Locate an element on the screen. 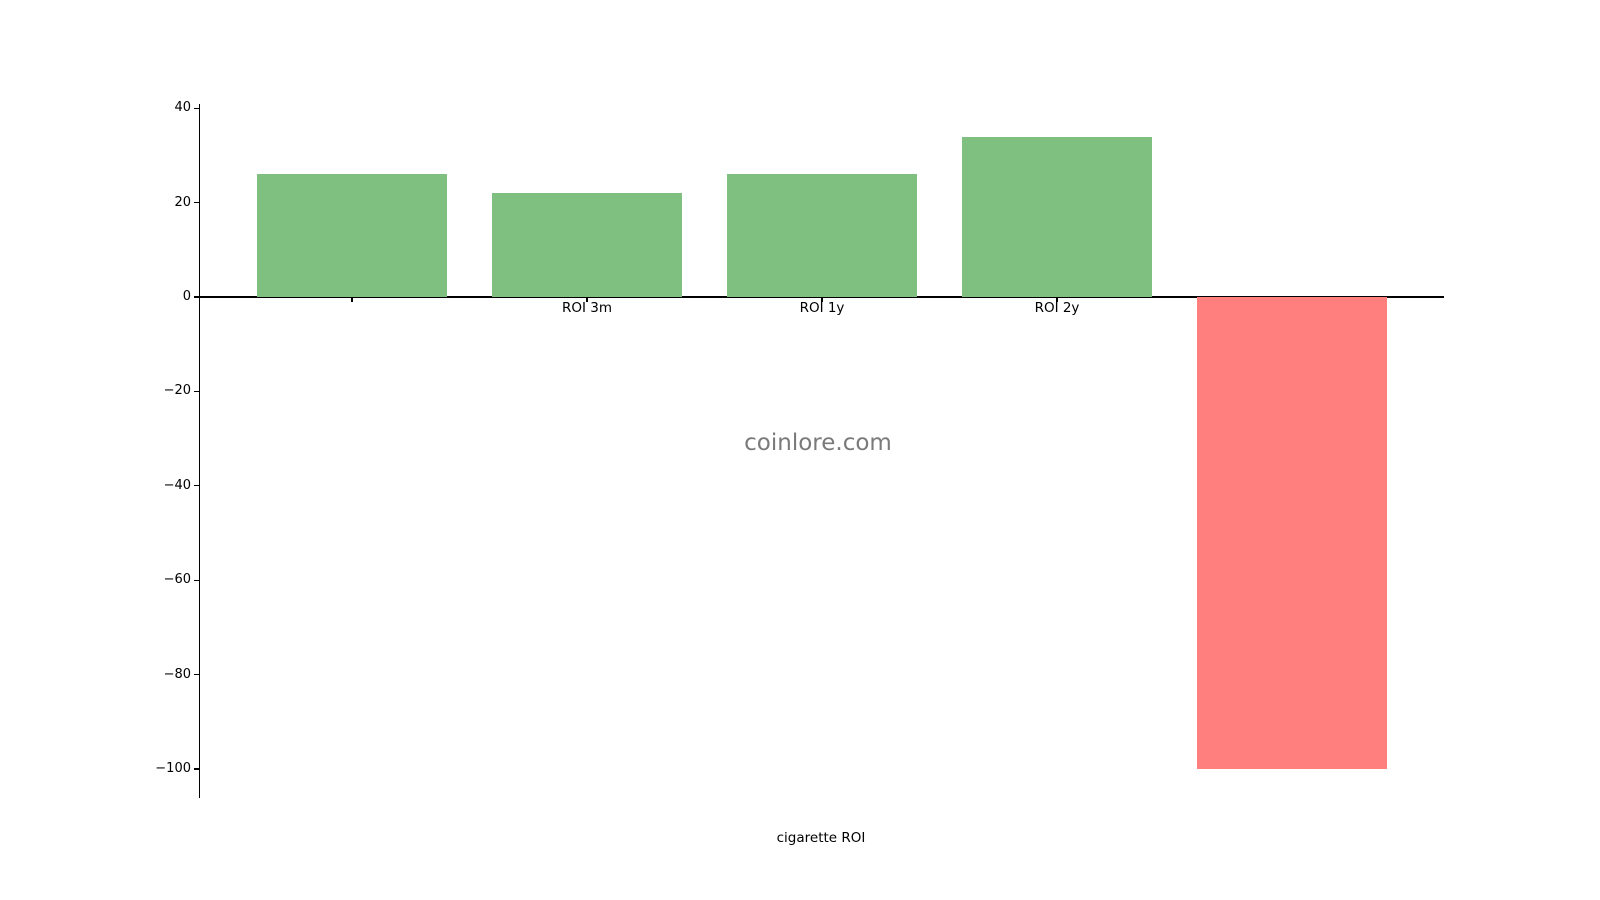  y-tick-label: −40 is located at coordinates (177, 485).